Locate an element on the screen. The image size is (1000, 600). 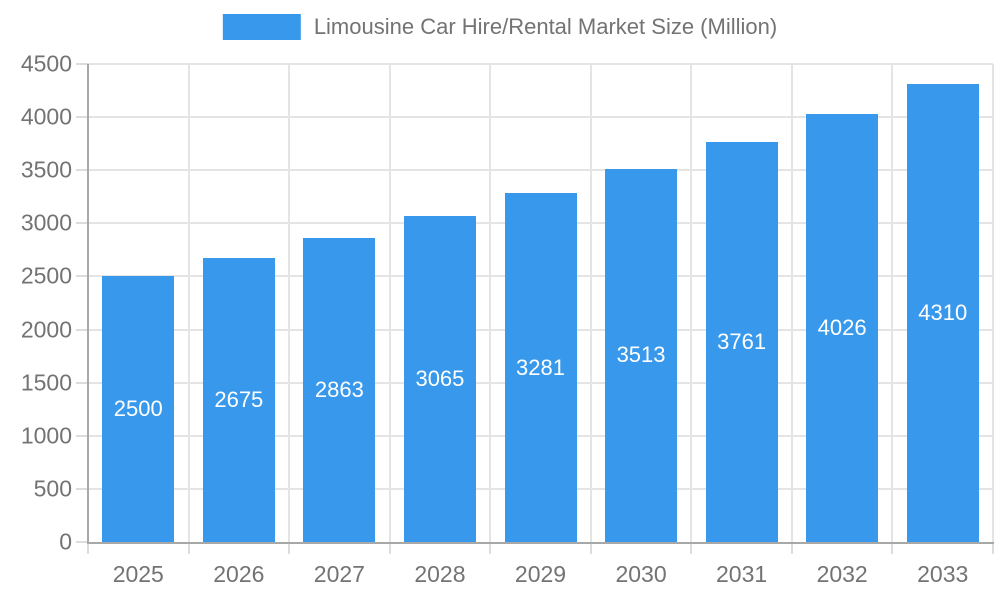
bar-value-label: 2675 is located at coordinates (239, 399).